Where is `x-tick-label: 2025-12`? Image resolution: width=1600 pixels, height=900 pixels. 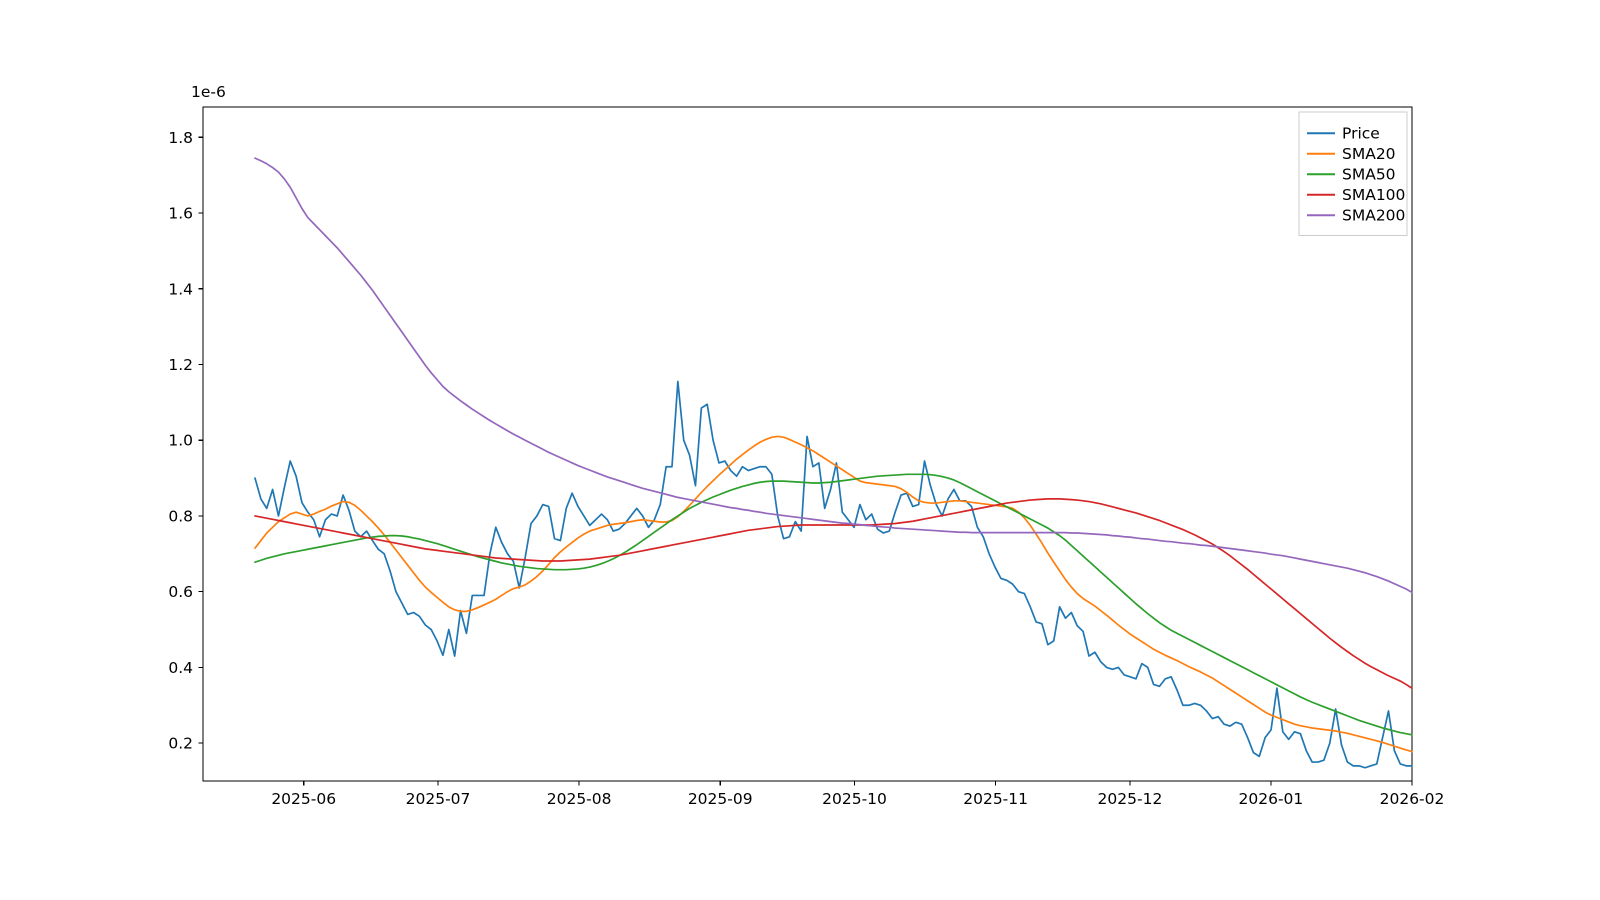 x-tick-label: 2025-12 is located at coordinates (1130, 799).